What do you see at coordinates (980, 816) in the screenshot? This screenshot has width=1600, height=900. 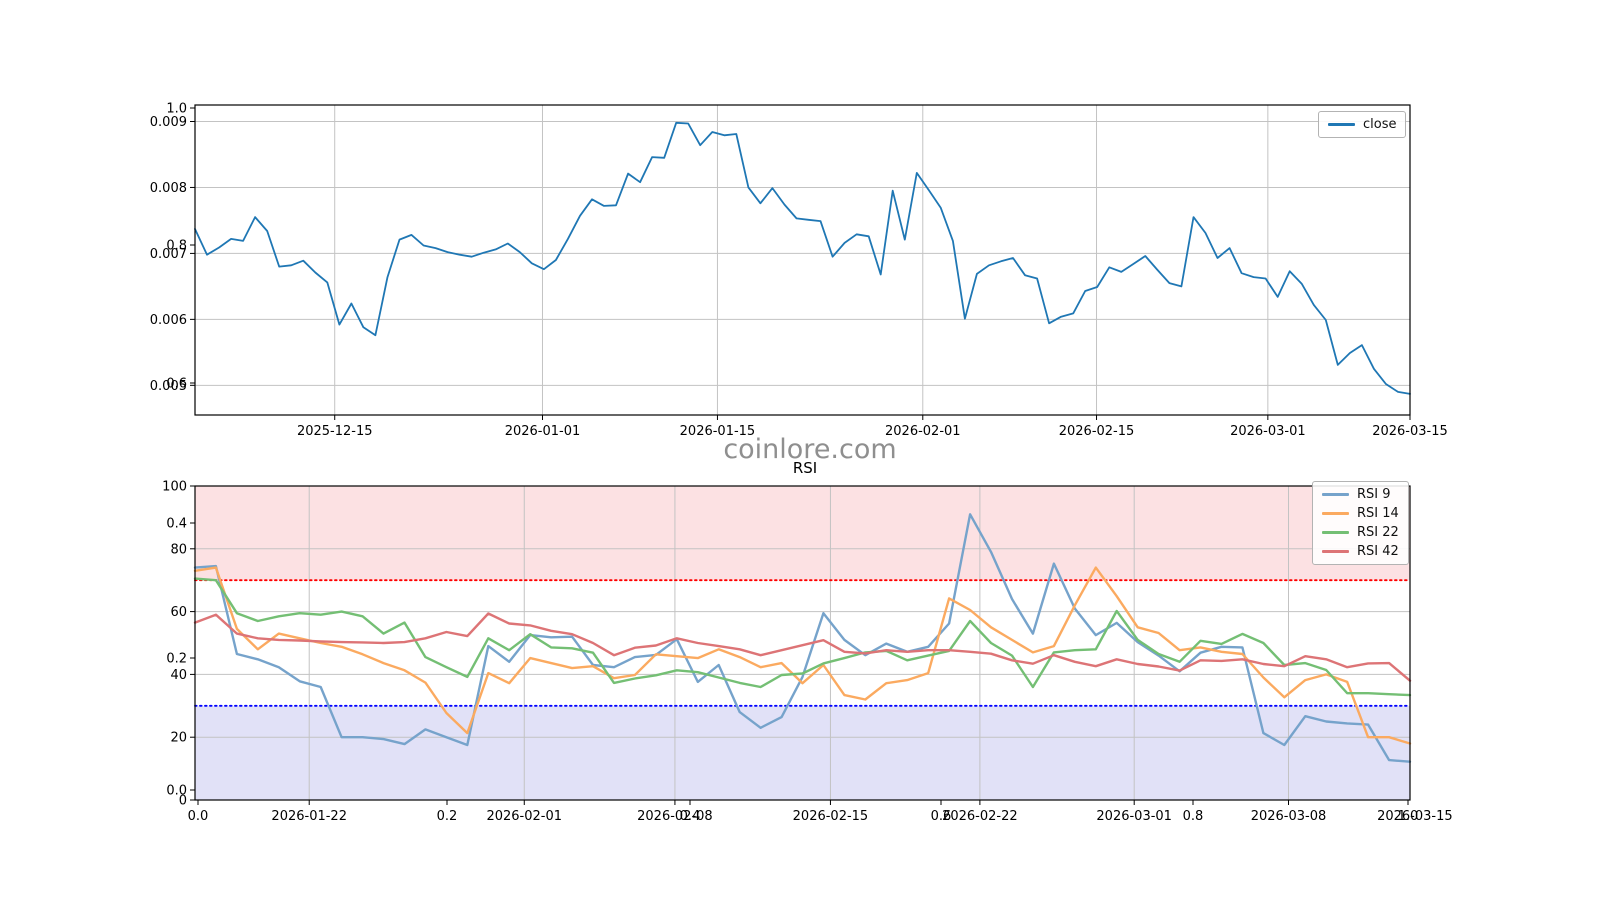 I see `tick-label: 2026-02-22` at bounding box center [980, 816].